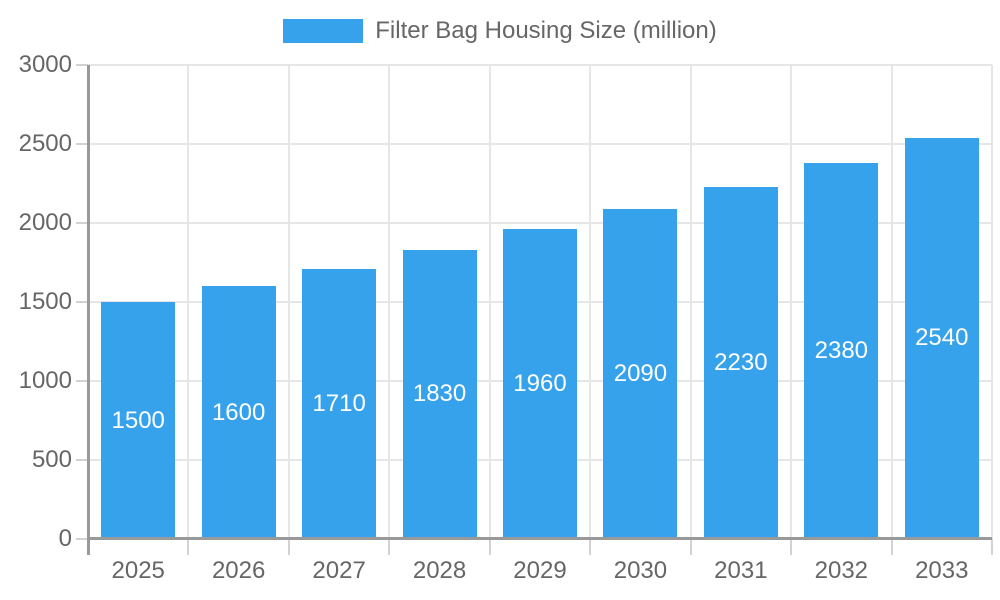 The height and width of the screenshot is (600, 1000). I want to click on bar-2025: 1500, so click(138, 420).